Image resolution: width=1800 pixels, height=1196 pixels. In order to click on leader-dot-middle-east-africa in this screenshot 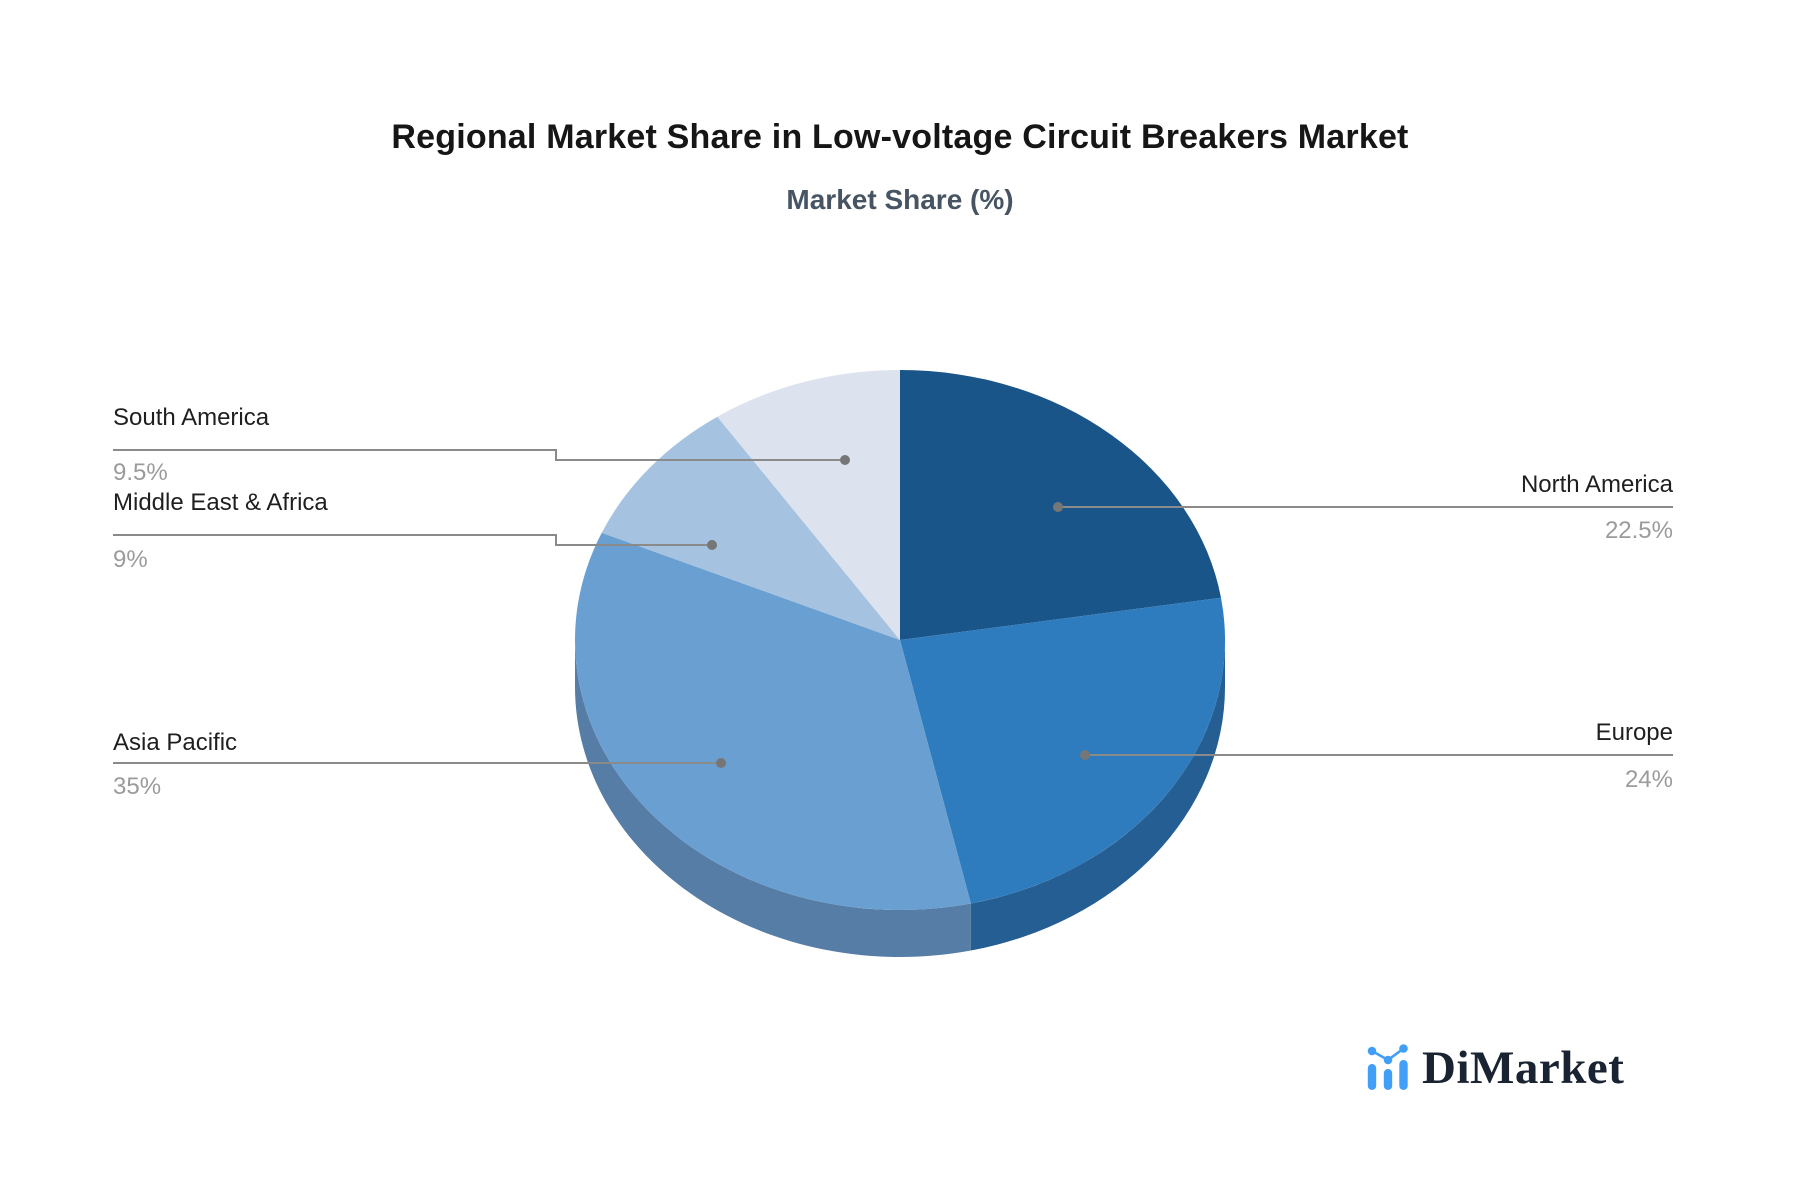, I will do `click(712, 545)`.